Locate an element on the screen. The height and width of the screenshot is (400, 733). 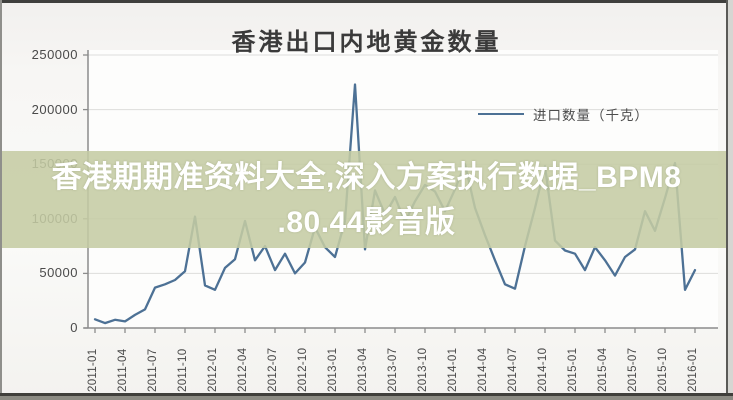
x-axis-label-2015-01: 2015-01 is located at coordinates (573, 369).